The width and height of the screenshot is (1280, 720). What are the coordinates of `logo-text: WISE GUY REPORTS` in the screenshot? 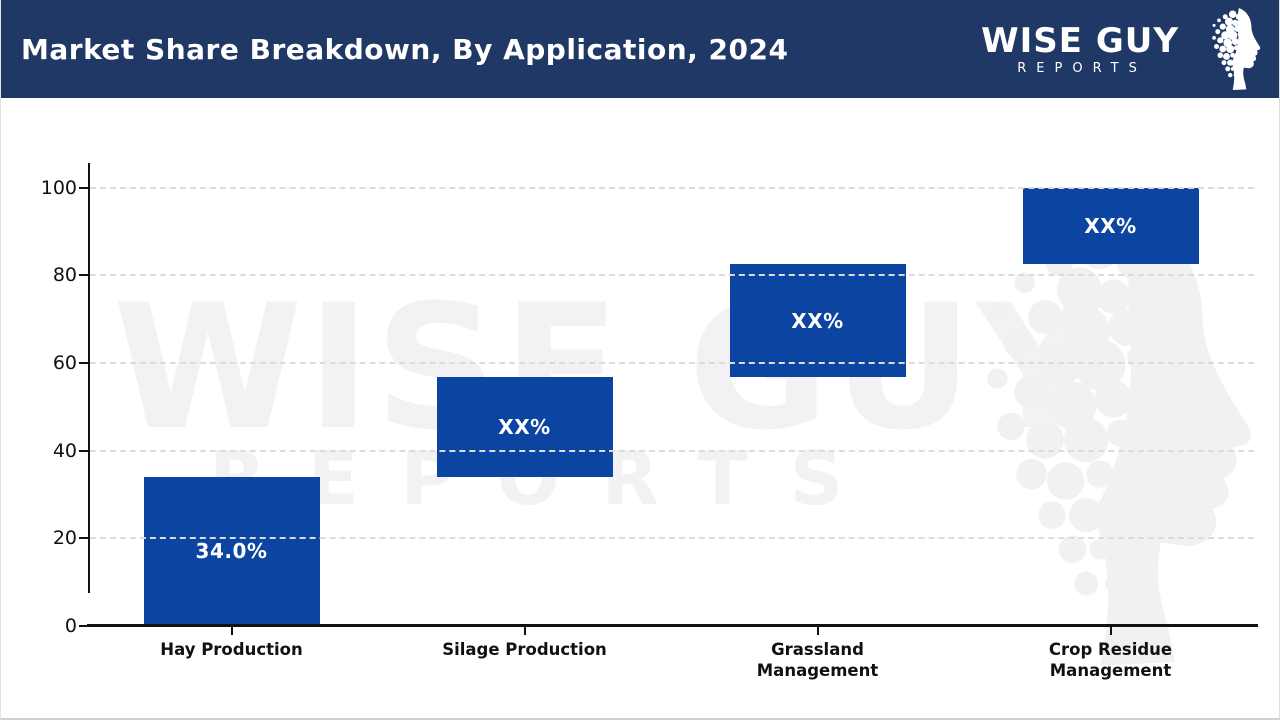 It's located at (1080, 49).